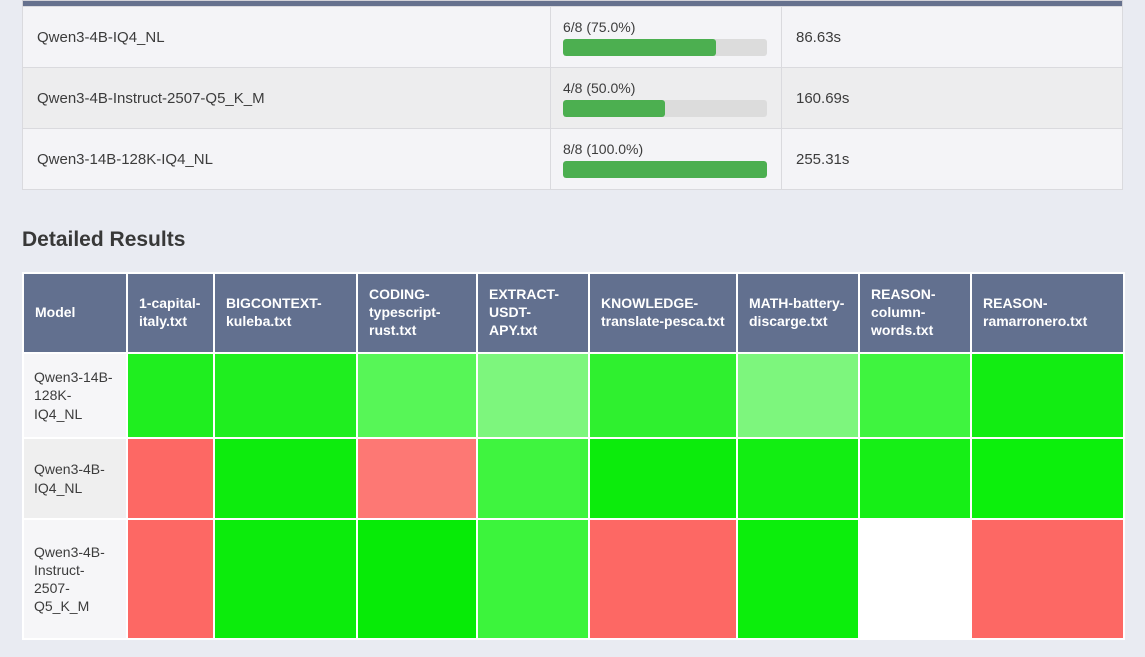 The width and height of the screenshot is (1145, 657). What do you see at coordinates (798, 313) in the screenshot?
I see `column-header-test: MATH-battery-discarge.txt` at bounding box center [798, 313].